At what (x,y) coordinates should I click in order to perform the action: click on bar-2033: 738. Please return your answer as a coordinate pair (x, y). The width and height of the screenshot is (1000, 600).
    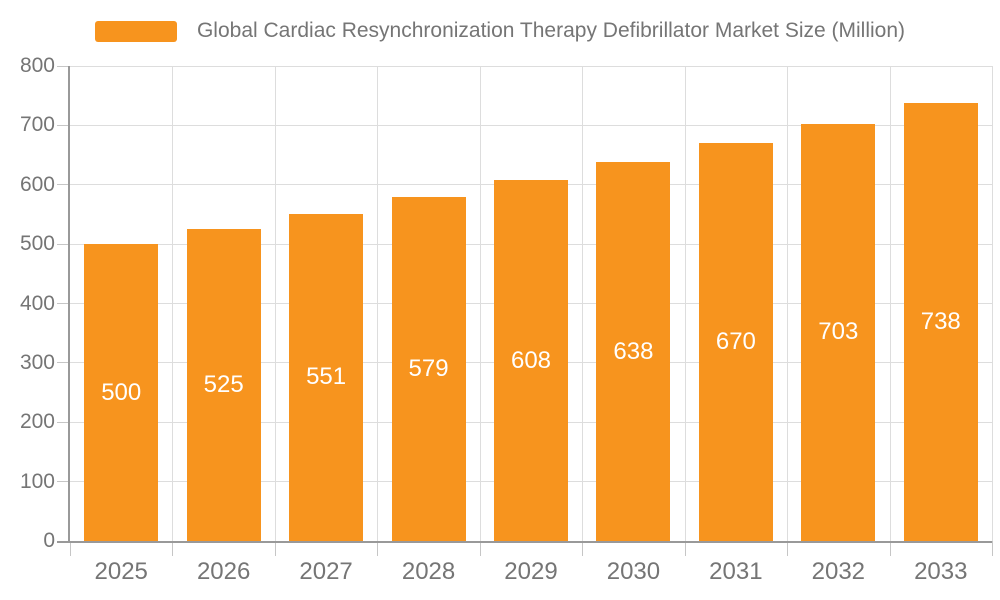
    Looking at the image, I should click on (940, 321).